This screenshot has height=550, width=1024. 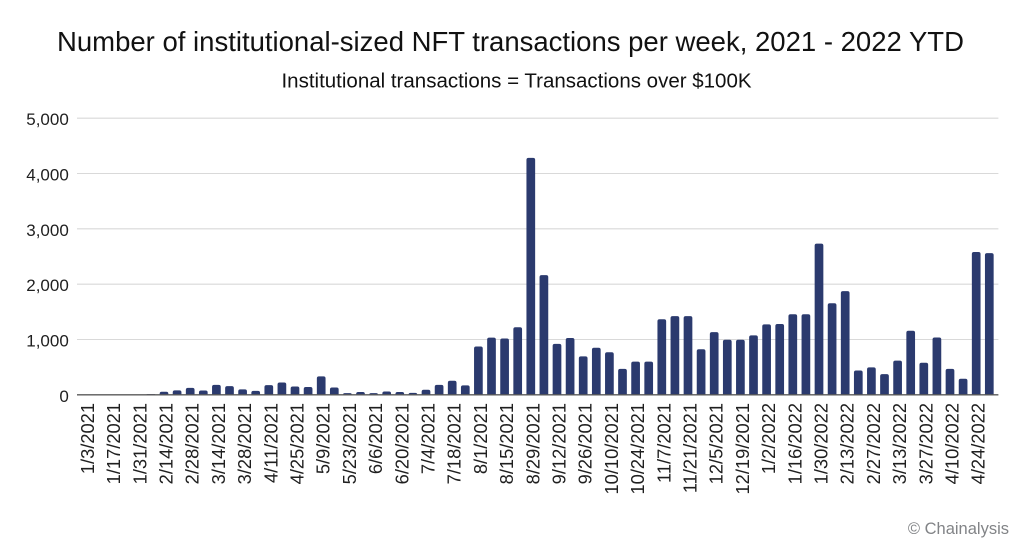 I want to click on svg-text: 0, so click(x=63, y=396).